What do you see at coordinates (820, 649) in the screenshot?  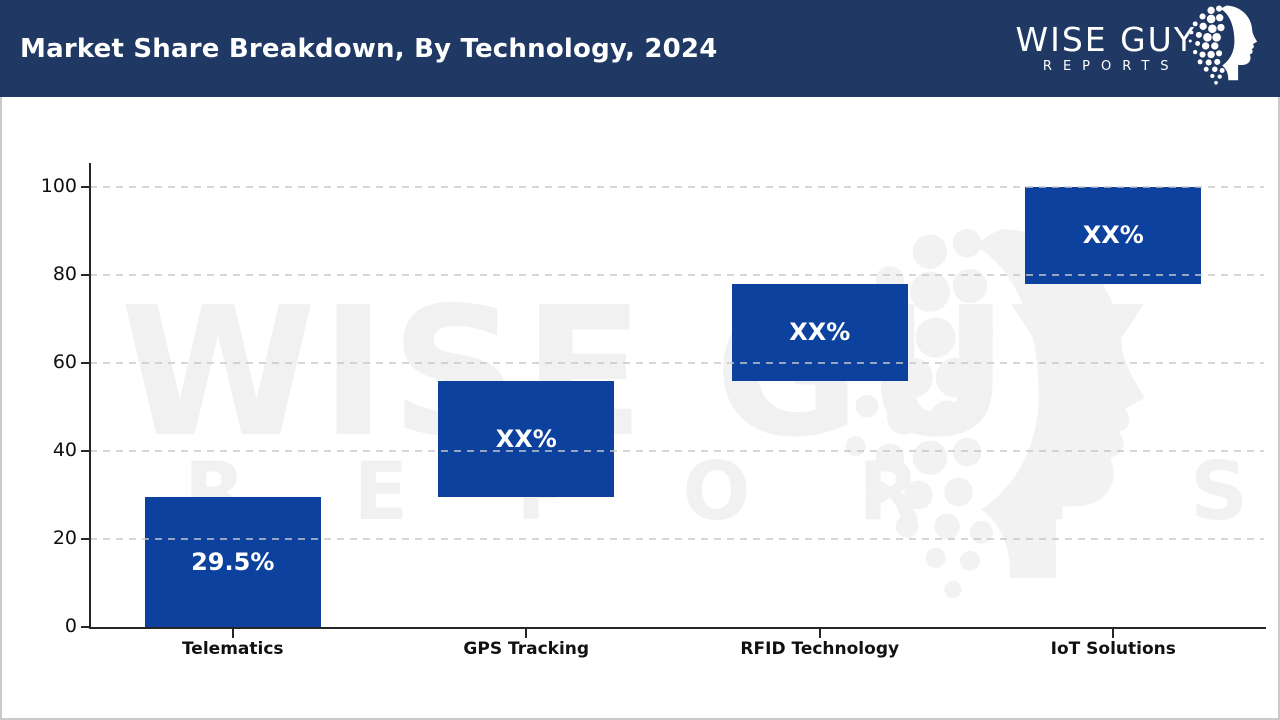 I see `x-category-label: RFID Technology` at bounding box center [820, 649].